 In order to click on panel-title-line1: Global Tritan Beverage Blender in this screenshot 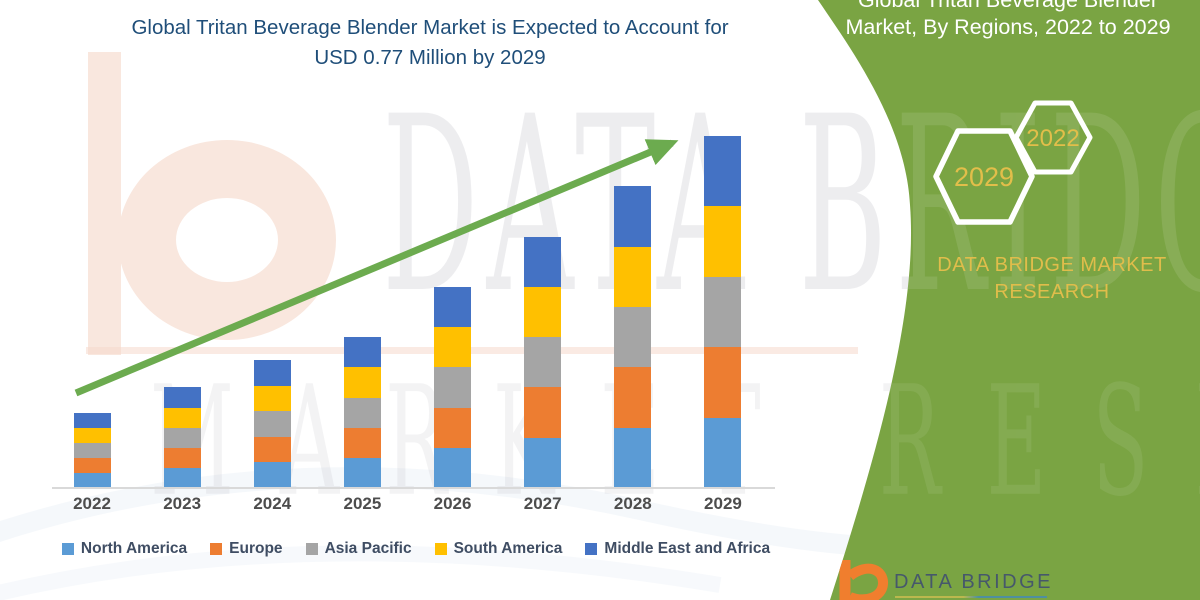, I will do `click(1008, 6)`.